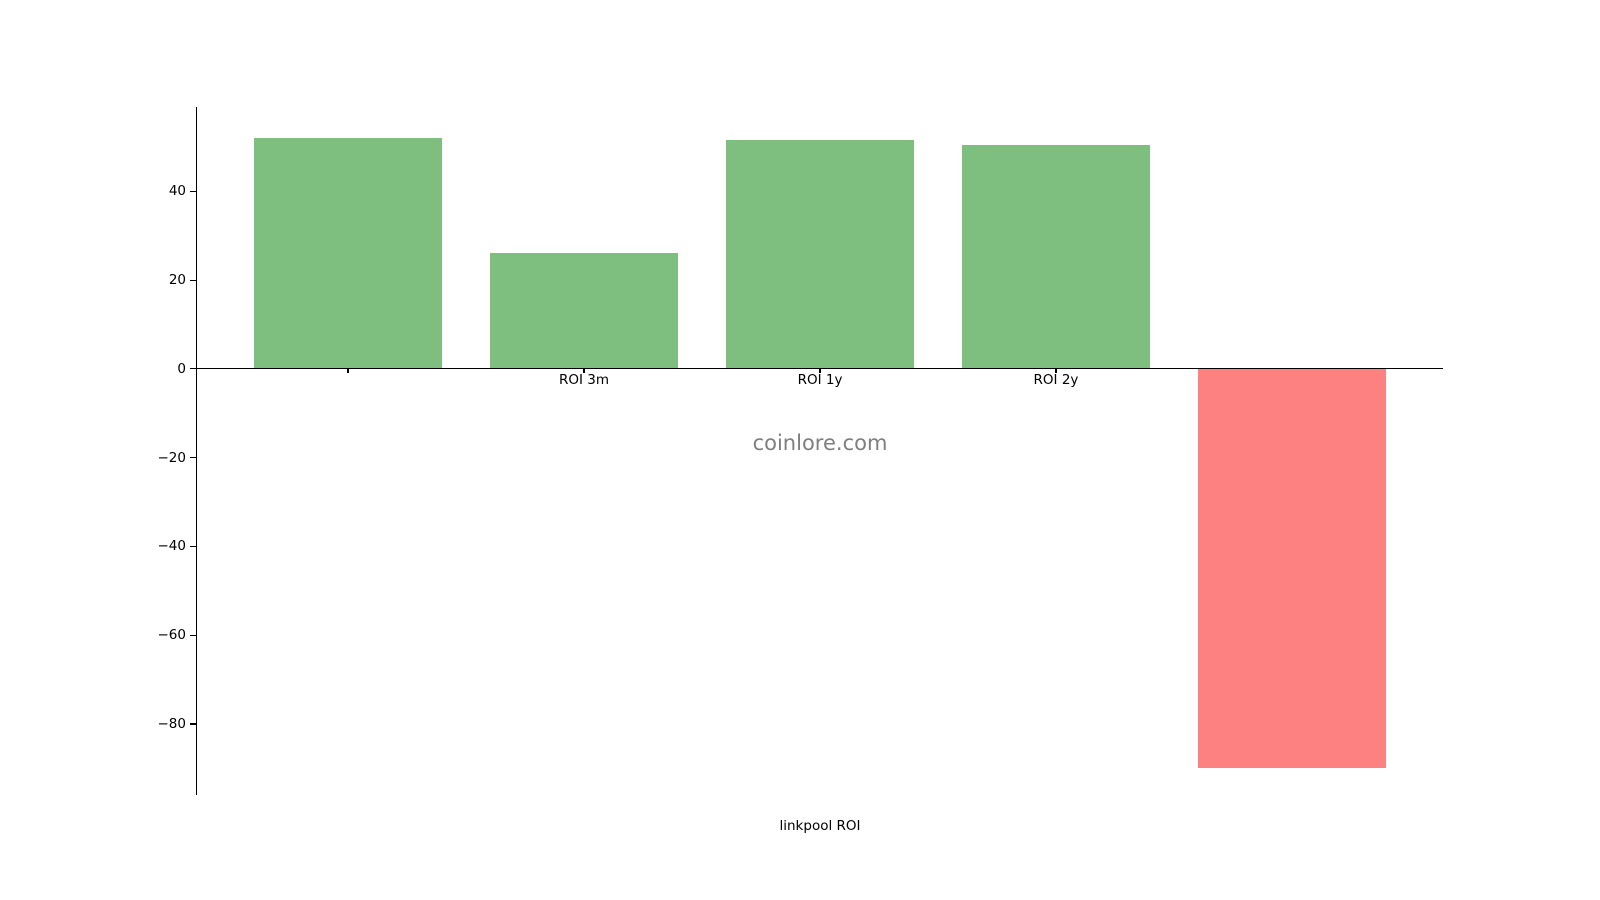  Describe the element at coordinates (181, 368) in the screenshot. I see `y-tick-label: 0` at that location.